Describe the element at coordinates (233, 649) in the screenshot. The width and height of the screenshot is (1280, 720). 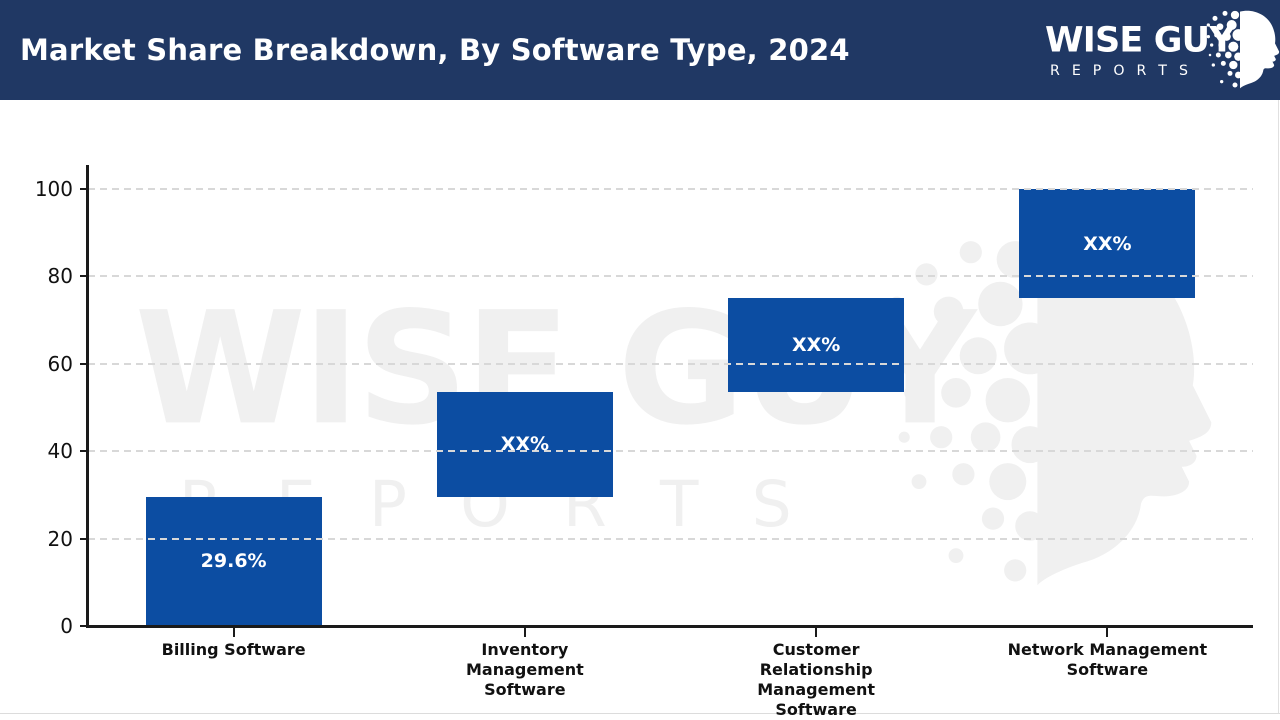
I see `x-category-label: Billing Software` at that location.